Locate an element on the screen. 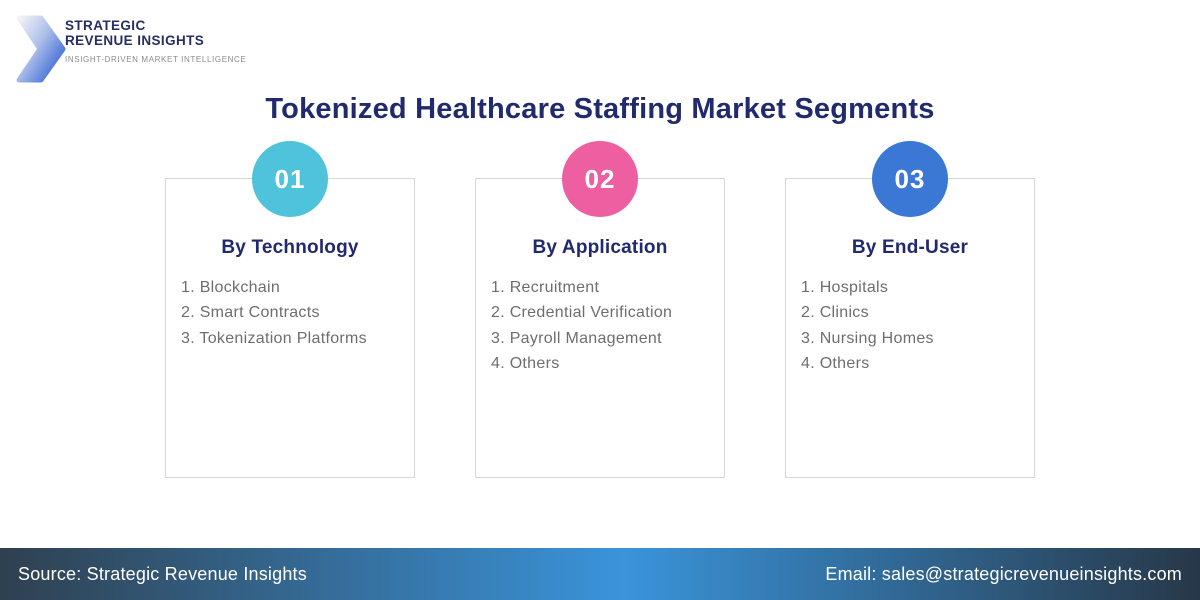 This screenshot has height=600, width=1200. list-item: 2. Credential Verification is located at coordinates (582, 313).